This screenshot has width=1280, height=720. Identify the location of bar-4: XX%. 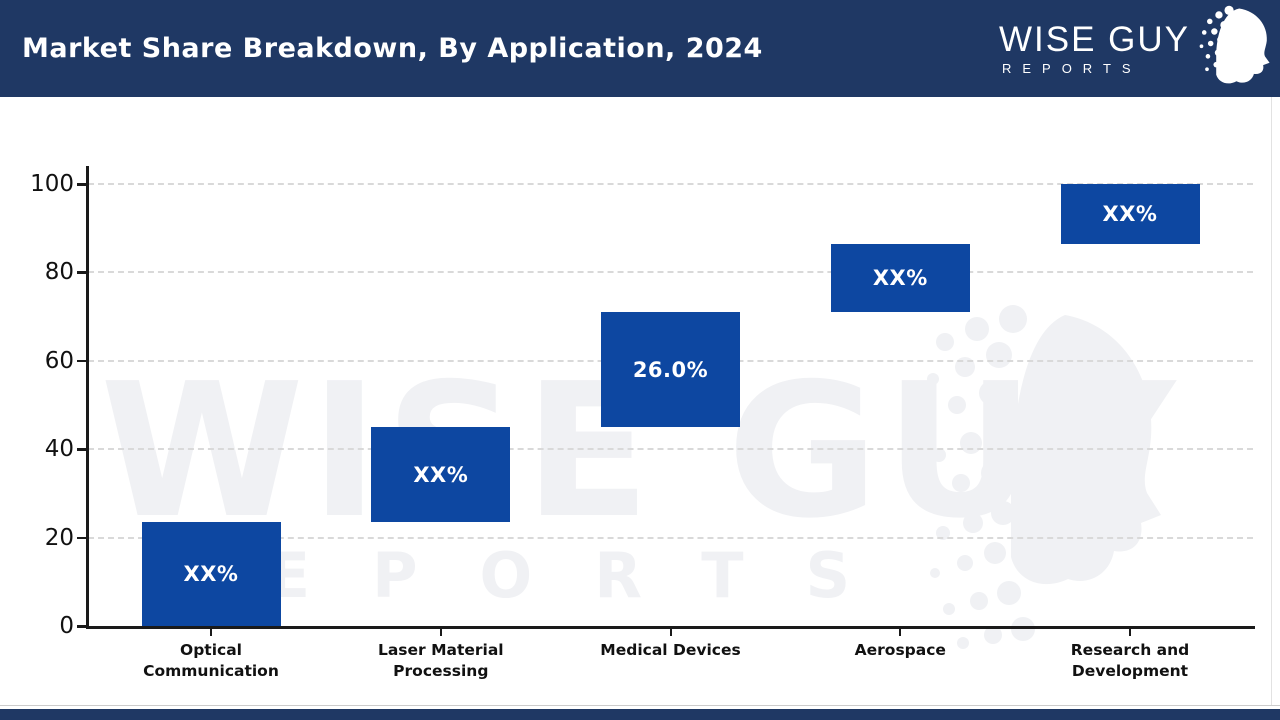
(900, 278).